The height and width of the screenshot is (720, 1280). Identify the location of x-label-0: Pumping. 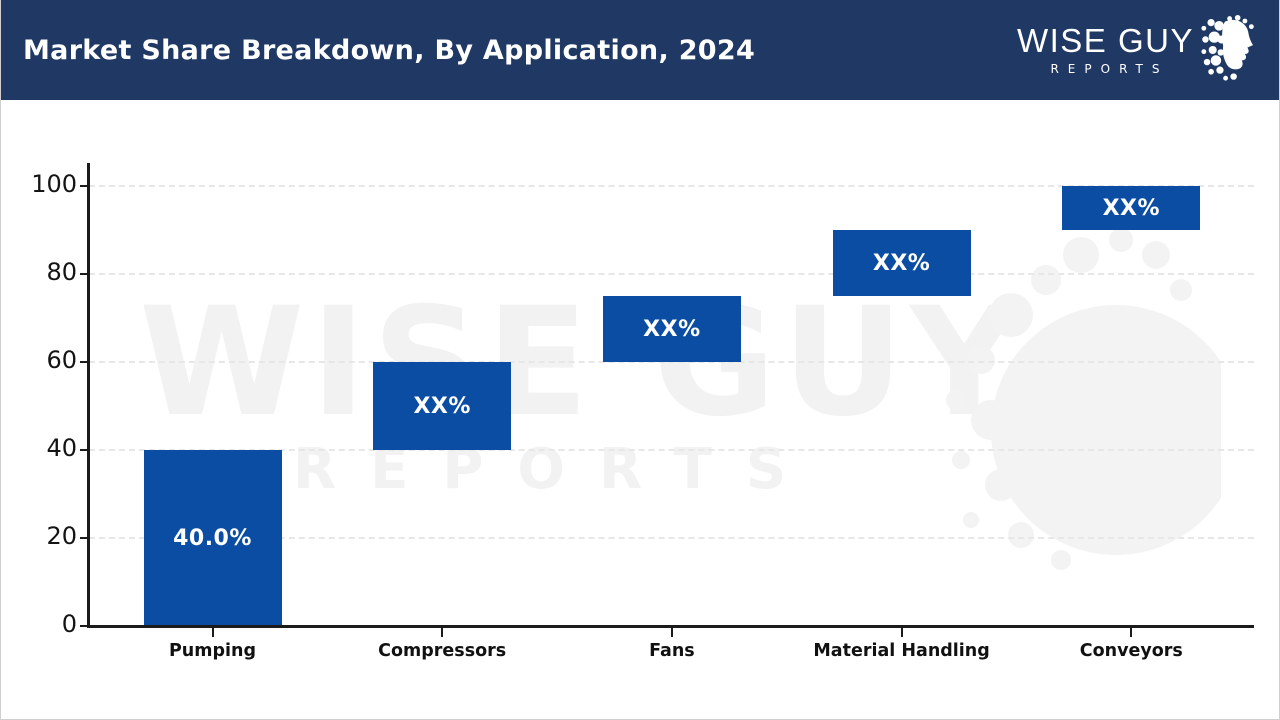
(212, 651).